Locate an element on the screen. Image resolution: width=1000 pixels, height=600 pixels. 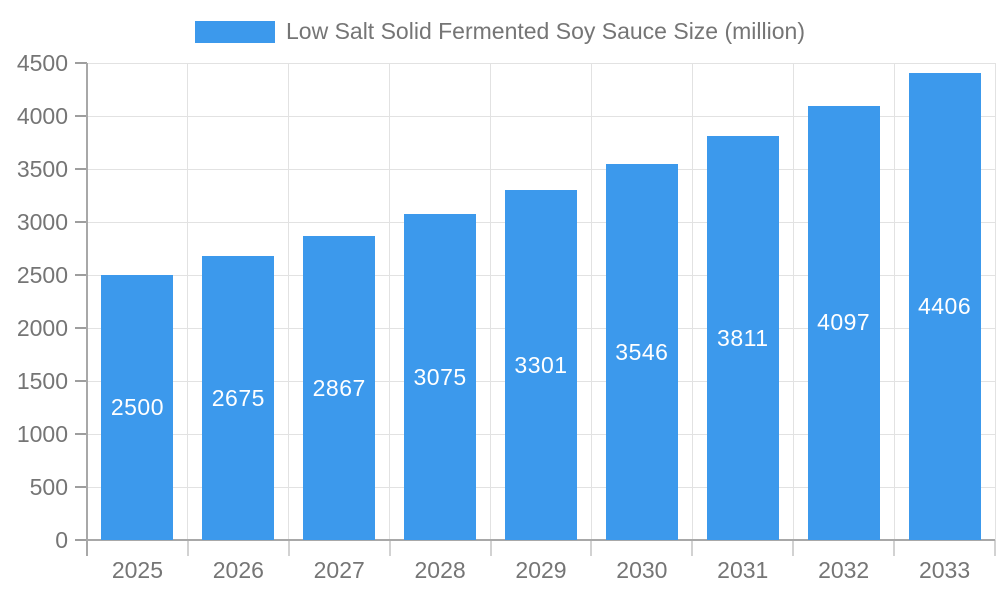
bar-2025: 2500 is located at coordinates (137, 407).